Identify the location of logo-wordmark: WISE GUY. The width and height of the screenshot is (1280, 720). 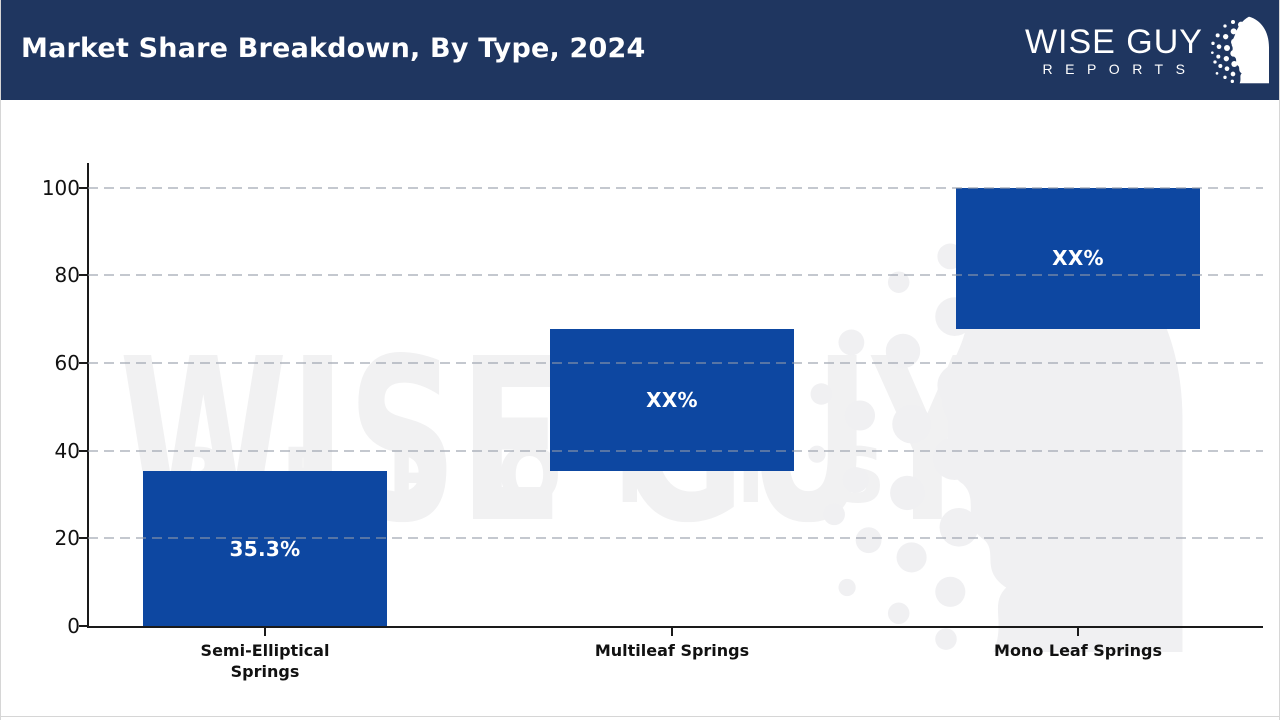
(1113, 41).